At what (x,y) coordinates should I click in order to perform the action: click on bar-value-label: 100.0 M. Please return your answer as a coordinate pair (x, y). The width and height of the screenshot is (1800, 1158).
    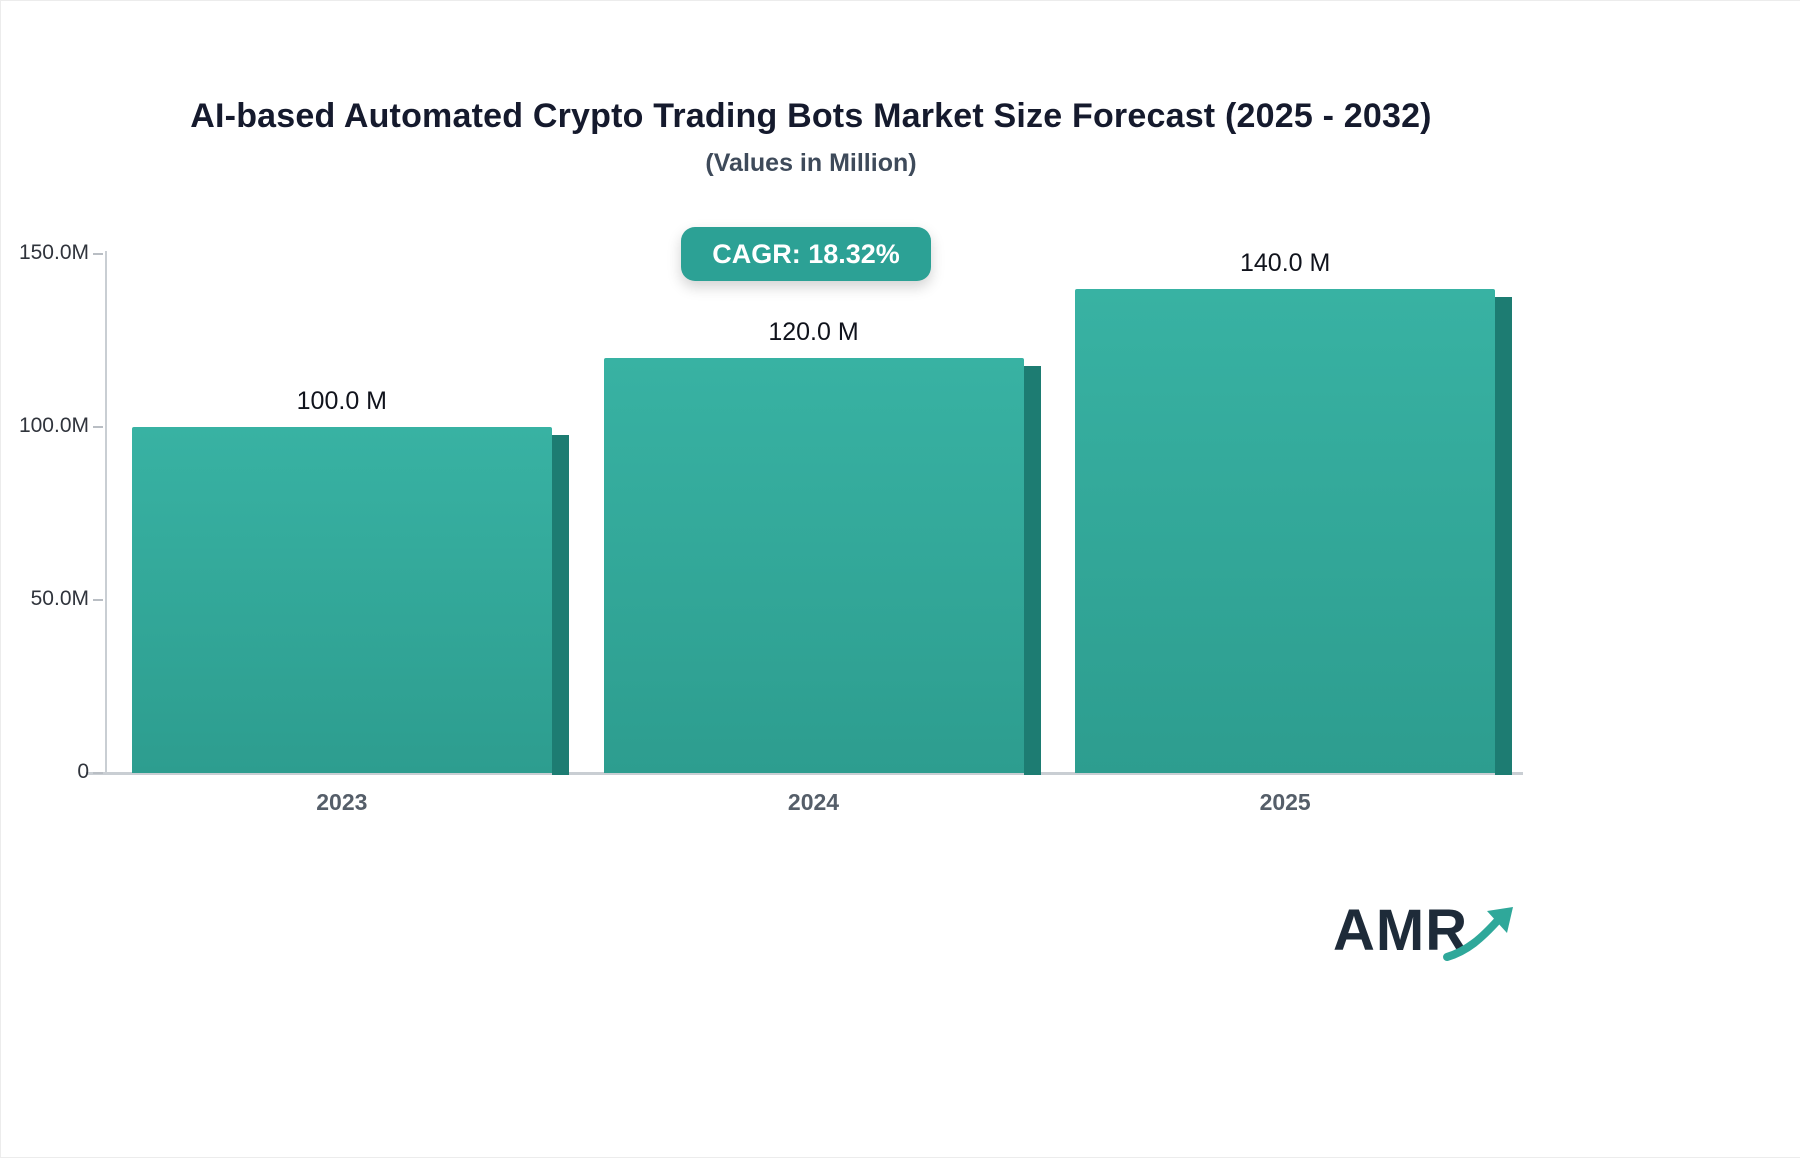
    Looking at the image, I should click on (341, 401).